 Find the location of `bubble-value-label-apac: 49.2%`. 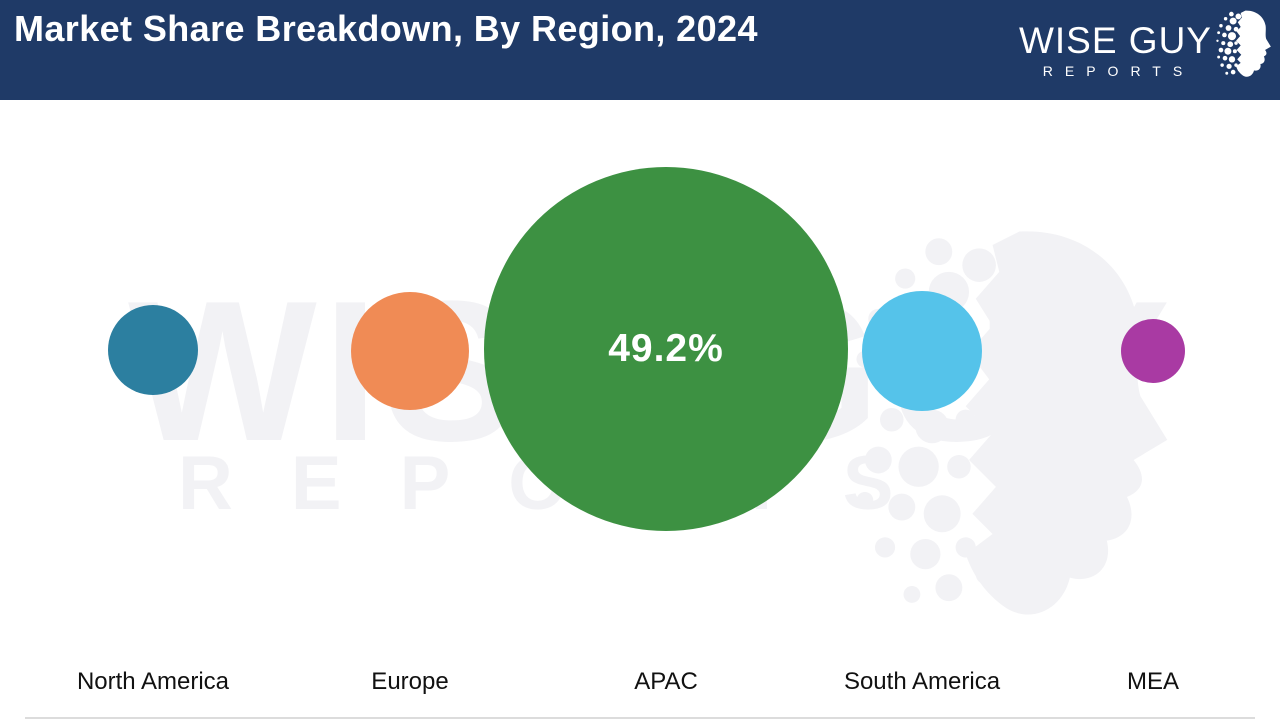

bubble-value-label-apac: 49.2% is located at coordinates (666, 348).